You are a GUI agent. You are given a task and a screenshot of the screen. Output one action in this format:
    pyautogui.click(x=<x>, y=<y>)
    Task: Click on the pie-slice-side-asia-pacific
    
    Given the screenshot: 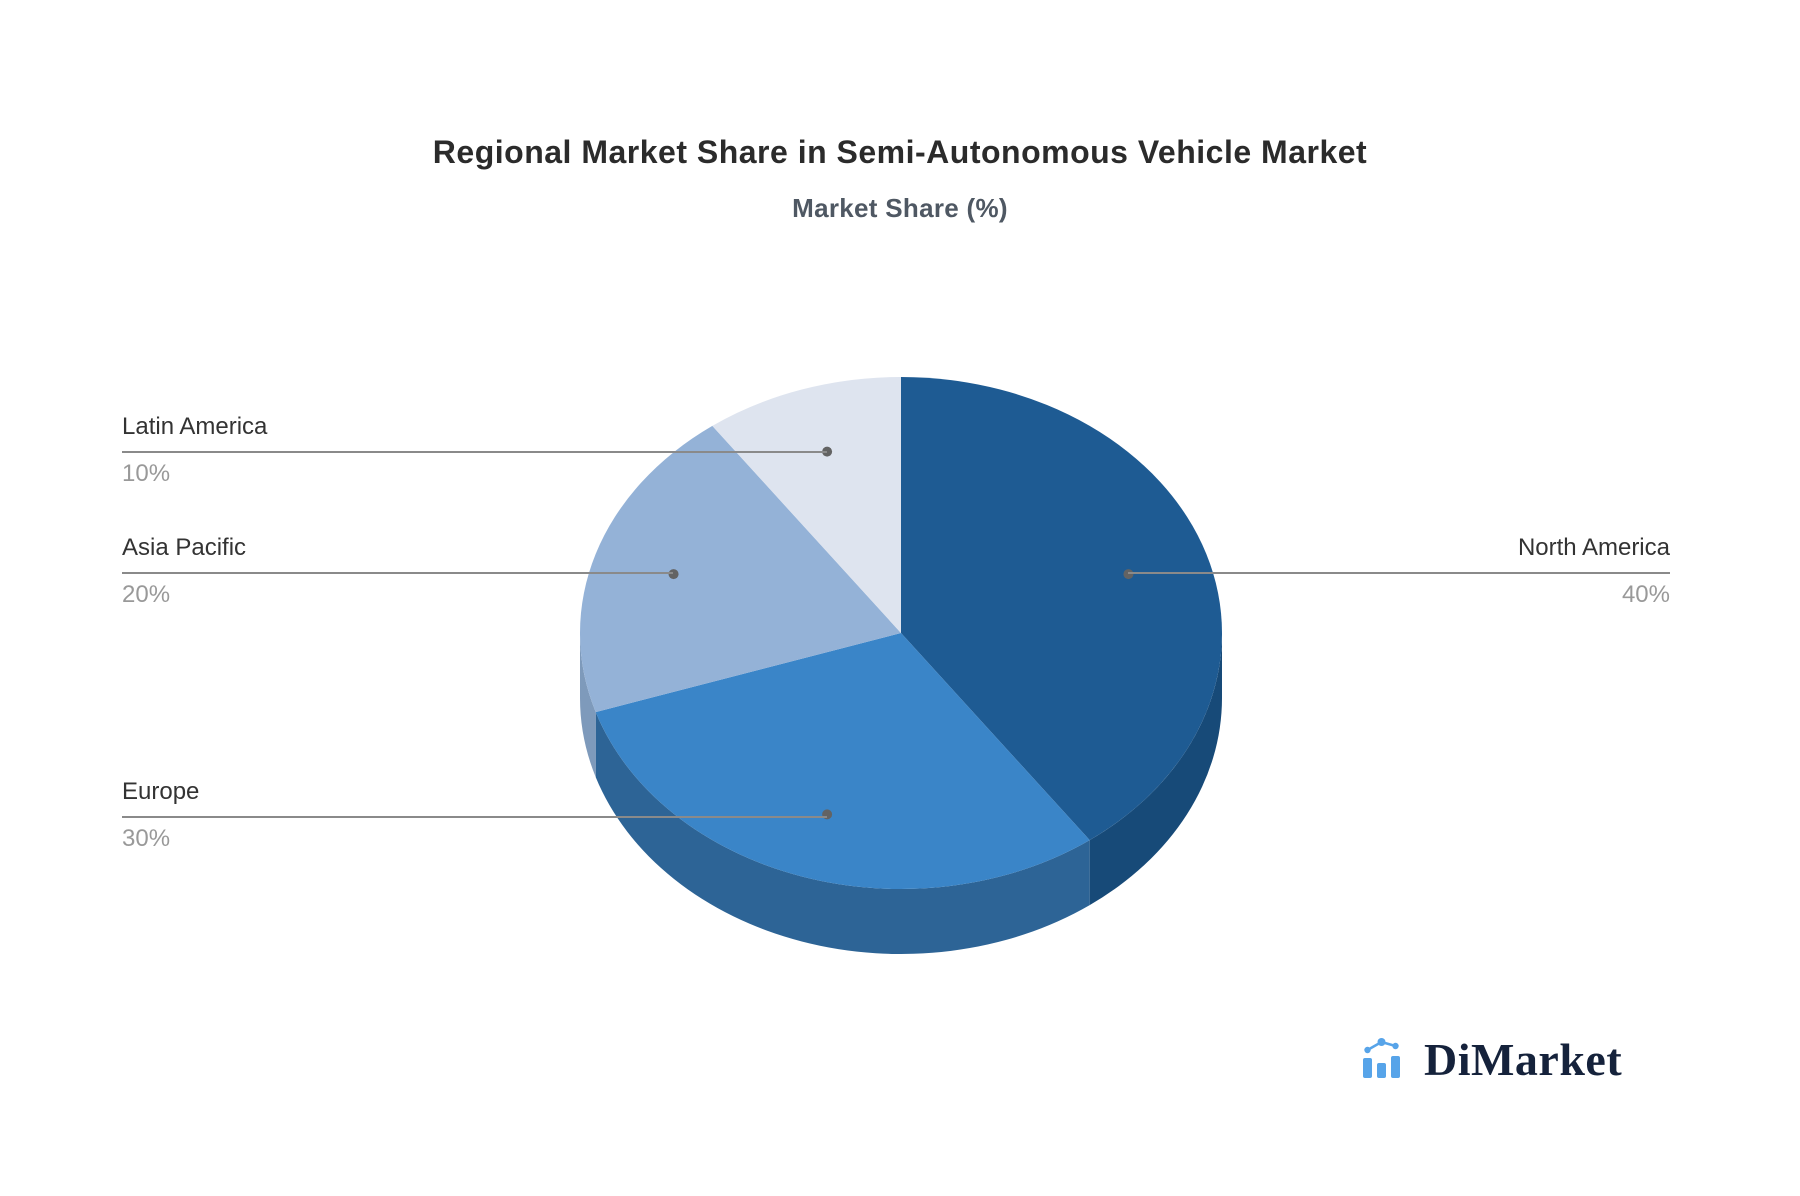 What is the action you would take?
    pyautogui.click(x=588, y=705)
    